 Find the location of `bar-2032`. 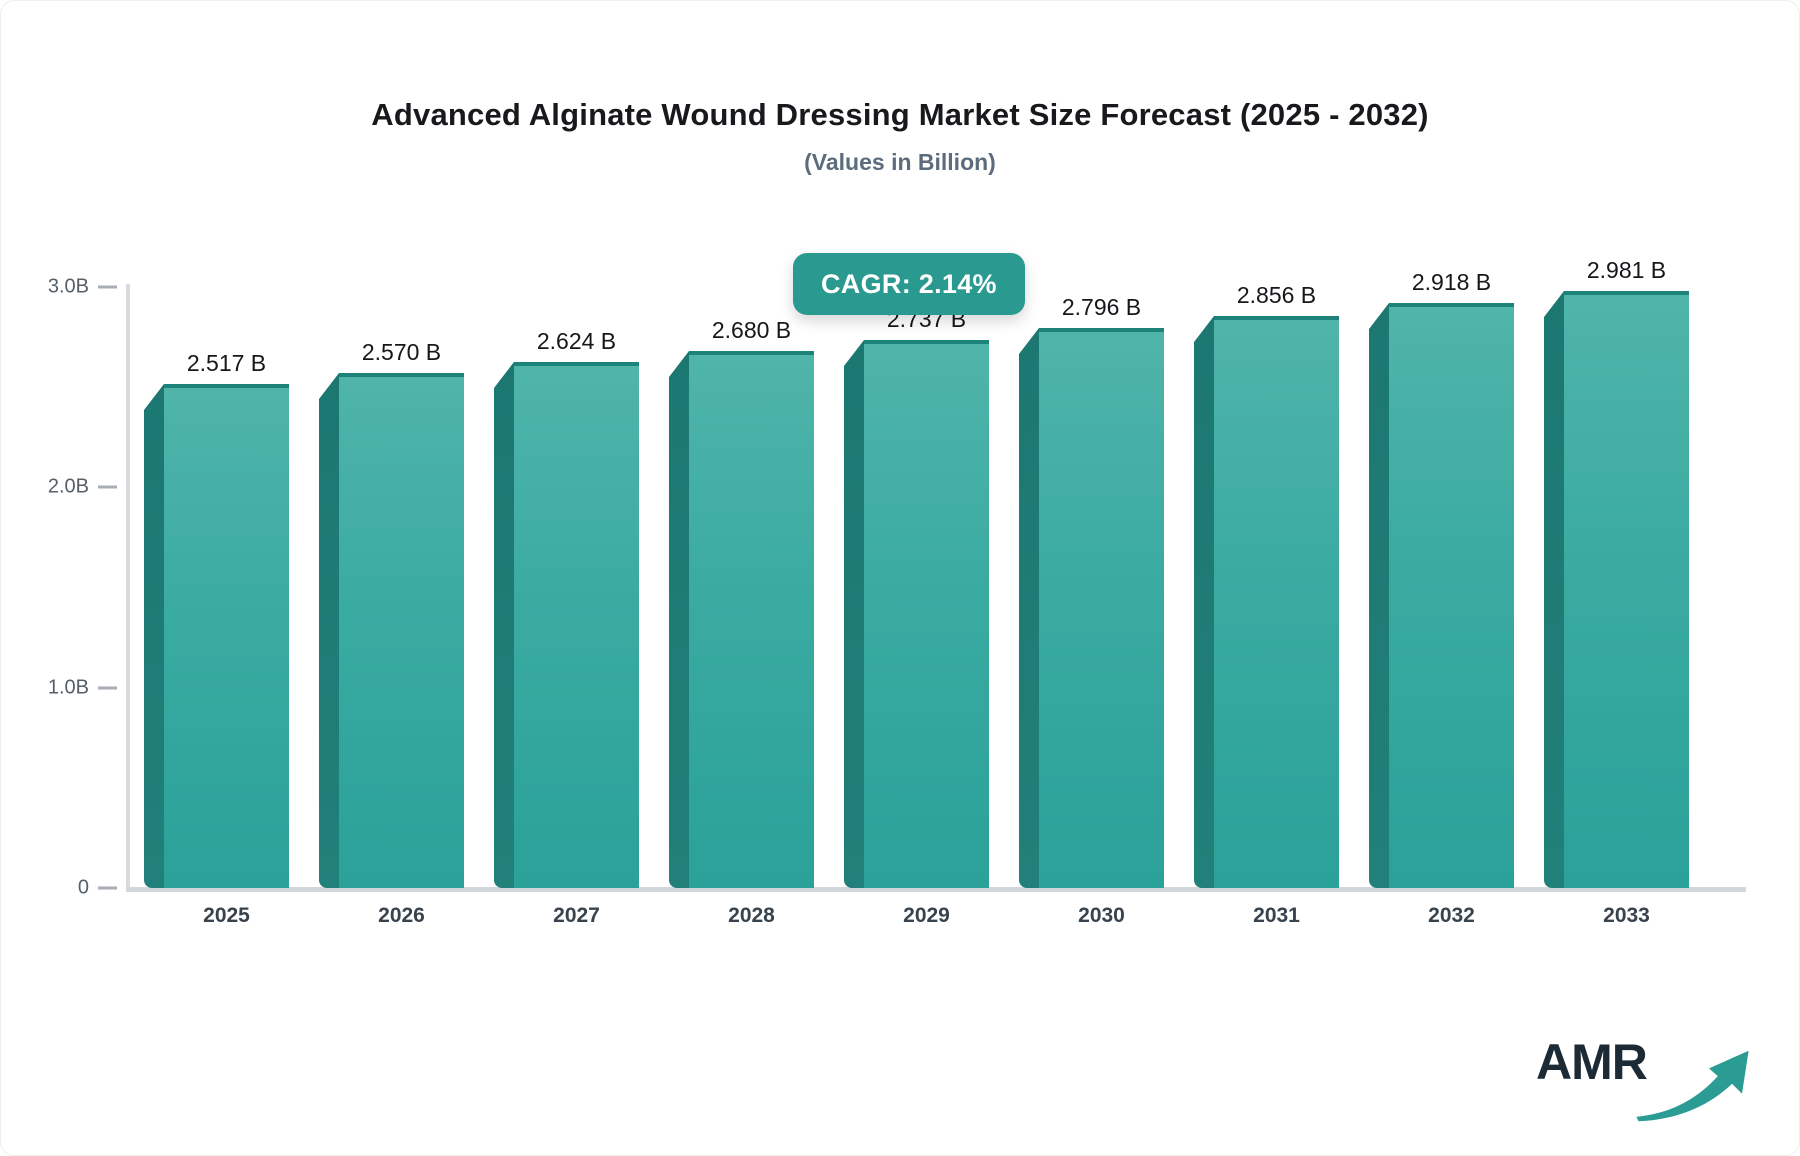

bar-2032 is located at coordinates (1441, 595).